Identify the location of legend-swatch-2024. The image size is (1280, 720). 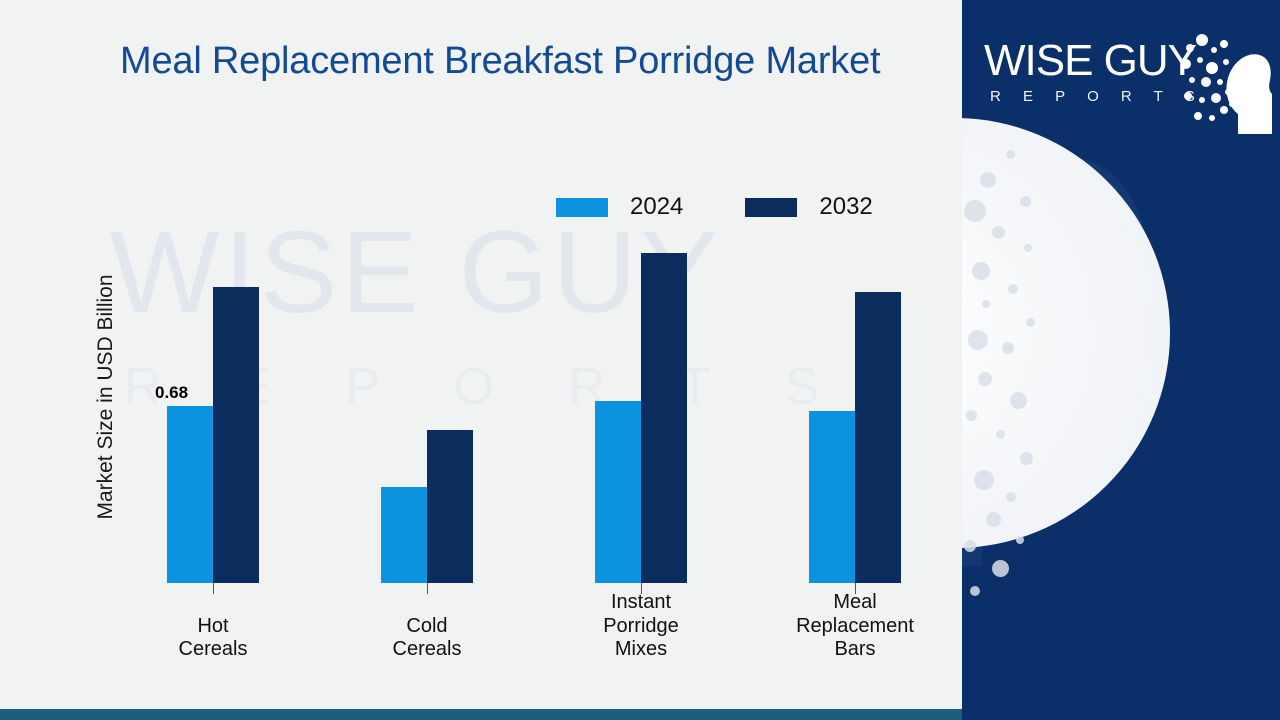
(582, 207).